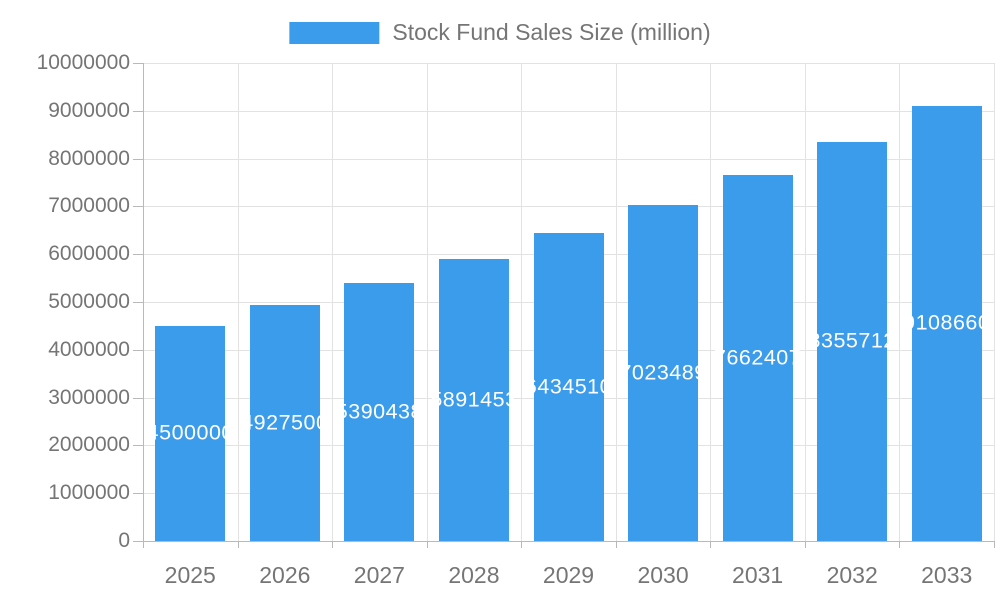 This screenshot has height=600, width=1000. What do you see at coordinates (124, 540) in the screenshot?
I see `y-axis-label: 0` at bounding box center [124, 540].